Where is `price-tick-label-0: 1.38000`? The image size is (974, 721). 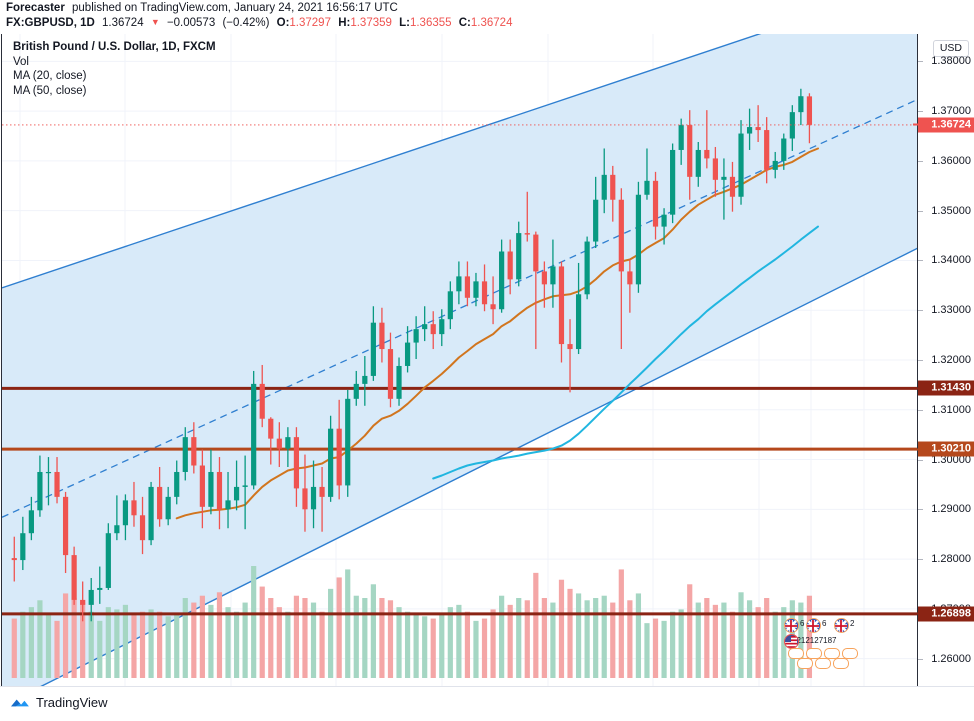
price-tick-label-0: 1.38000 is located at coordinates (951, 61).